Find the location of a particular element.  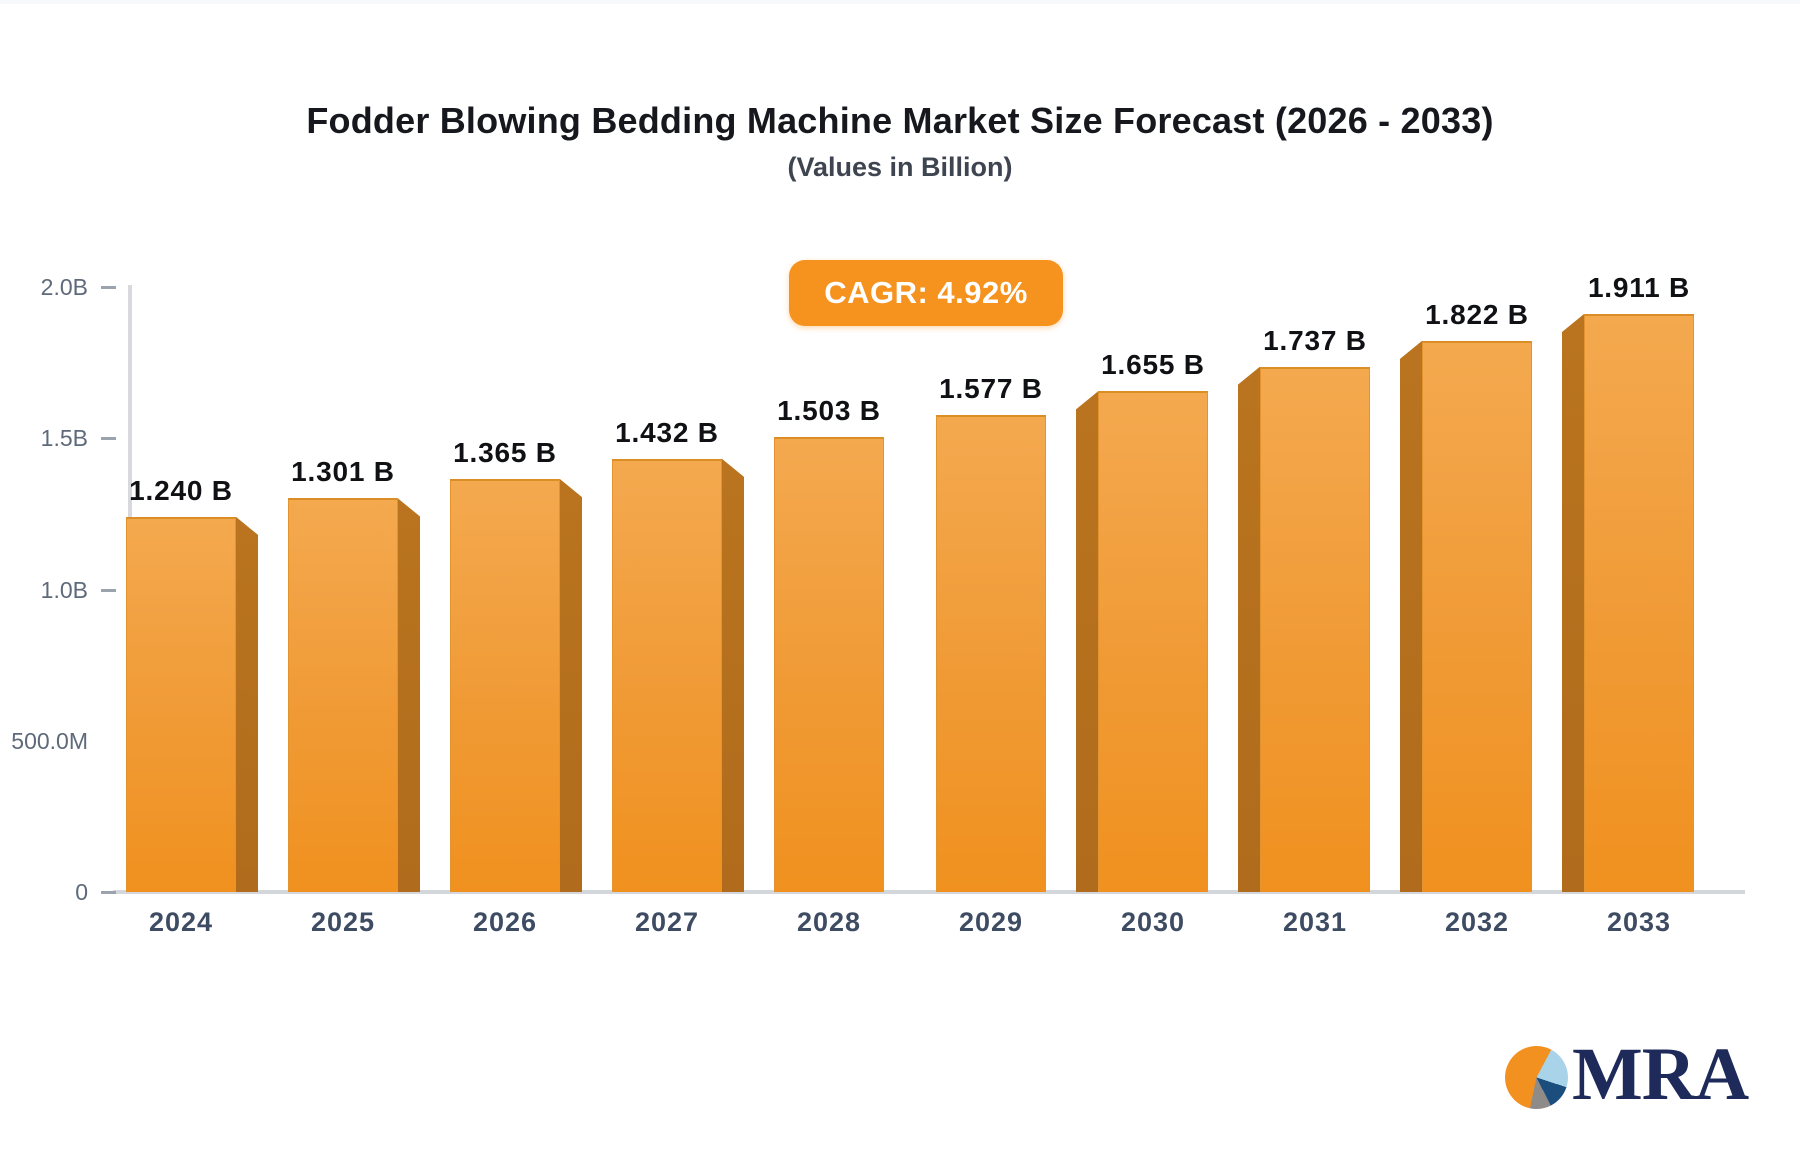

bar-2028 is located at coordinates (829, 664).